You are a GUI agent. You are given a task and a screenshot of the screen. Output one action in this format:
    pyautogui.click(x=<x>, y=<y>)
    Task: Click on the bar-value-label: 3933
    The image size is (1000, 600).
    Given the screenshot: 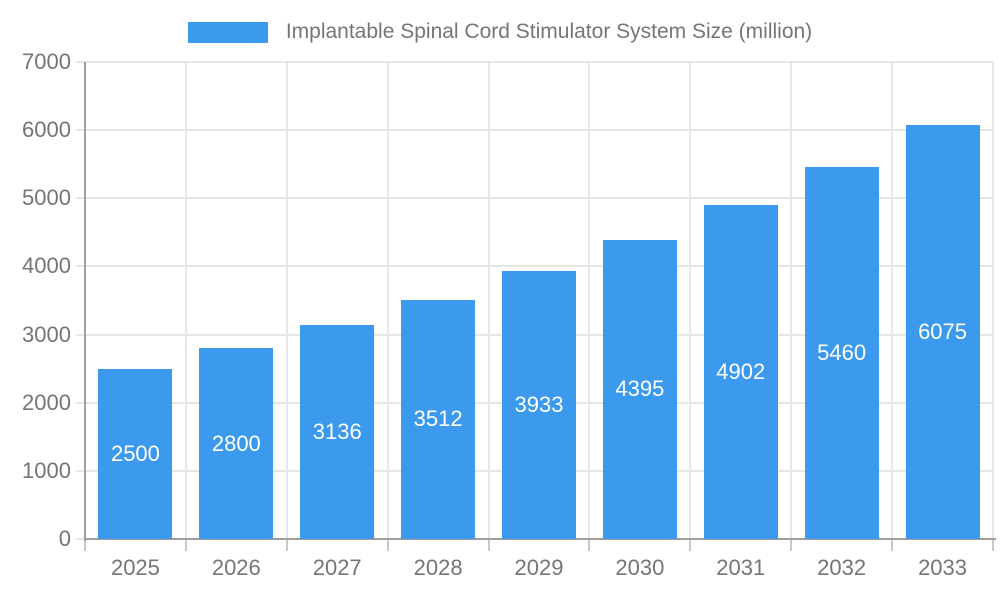 What is the action you would take?
    pyautogui.click(x=539, y=404)
    